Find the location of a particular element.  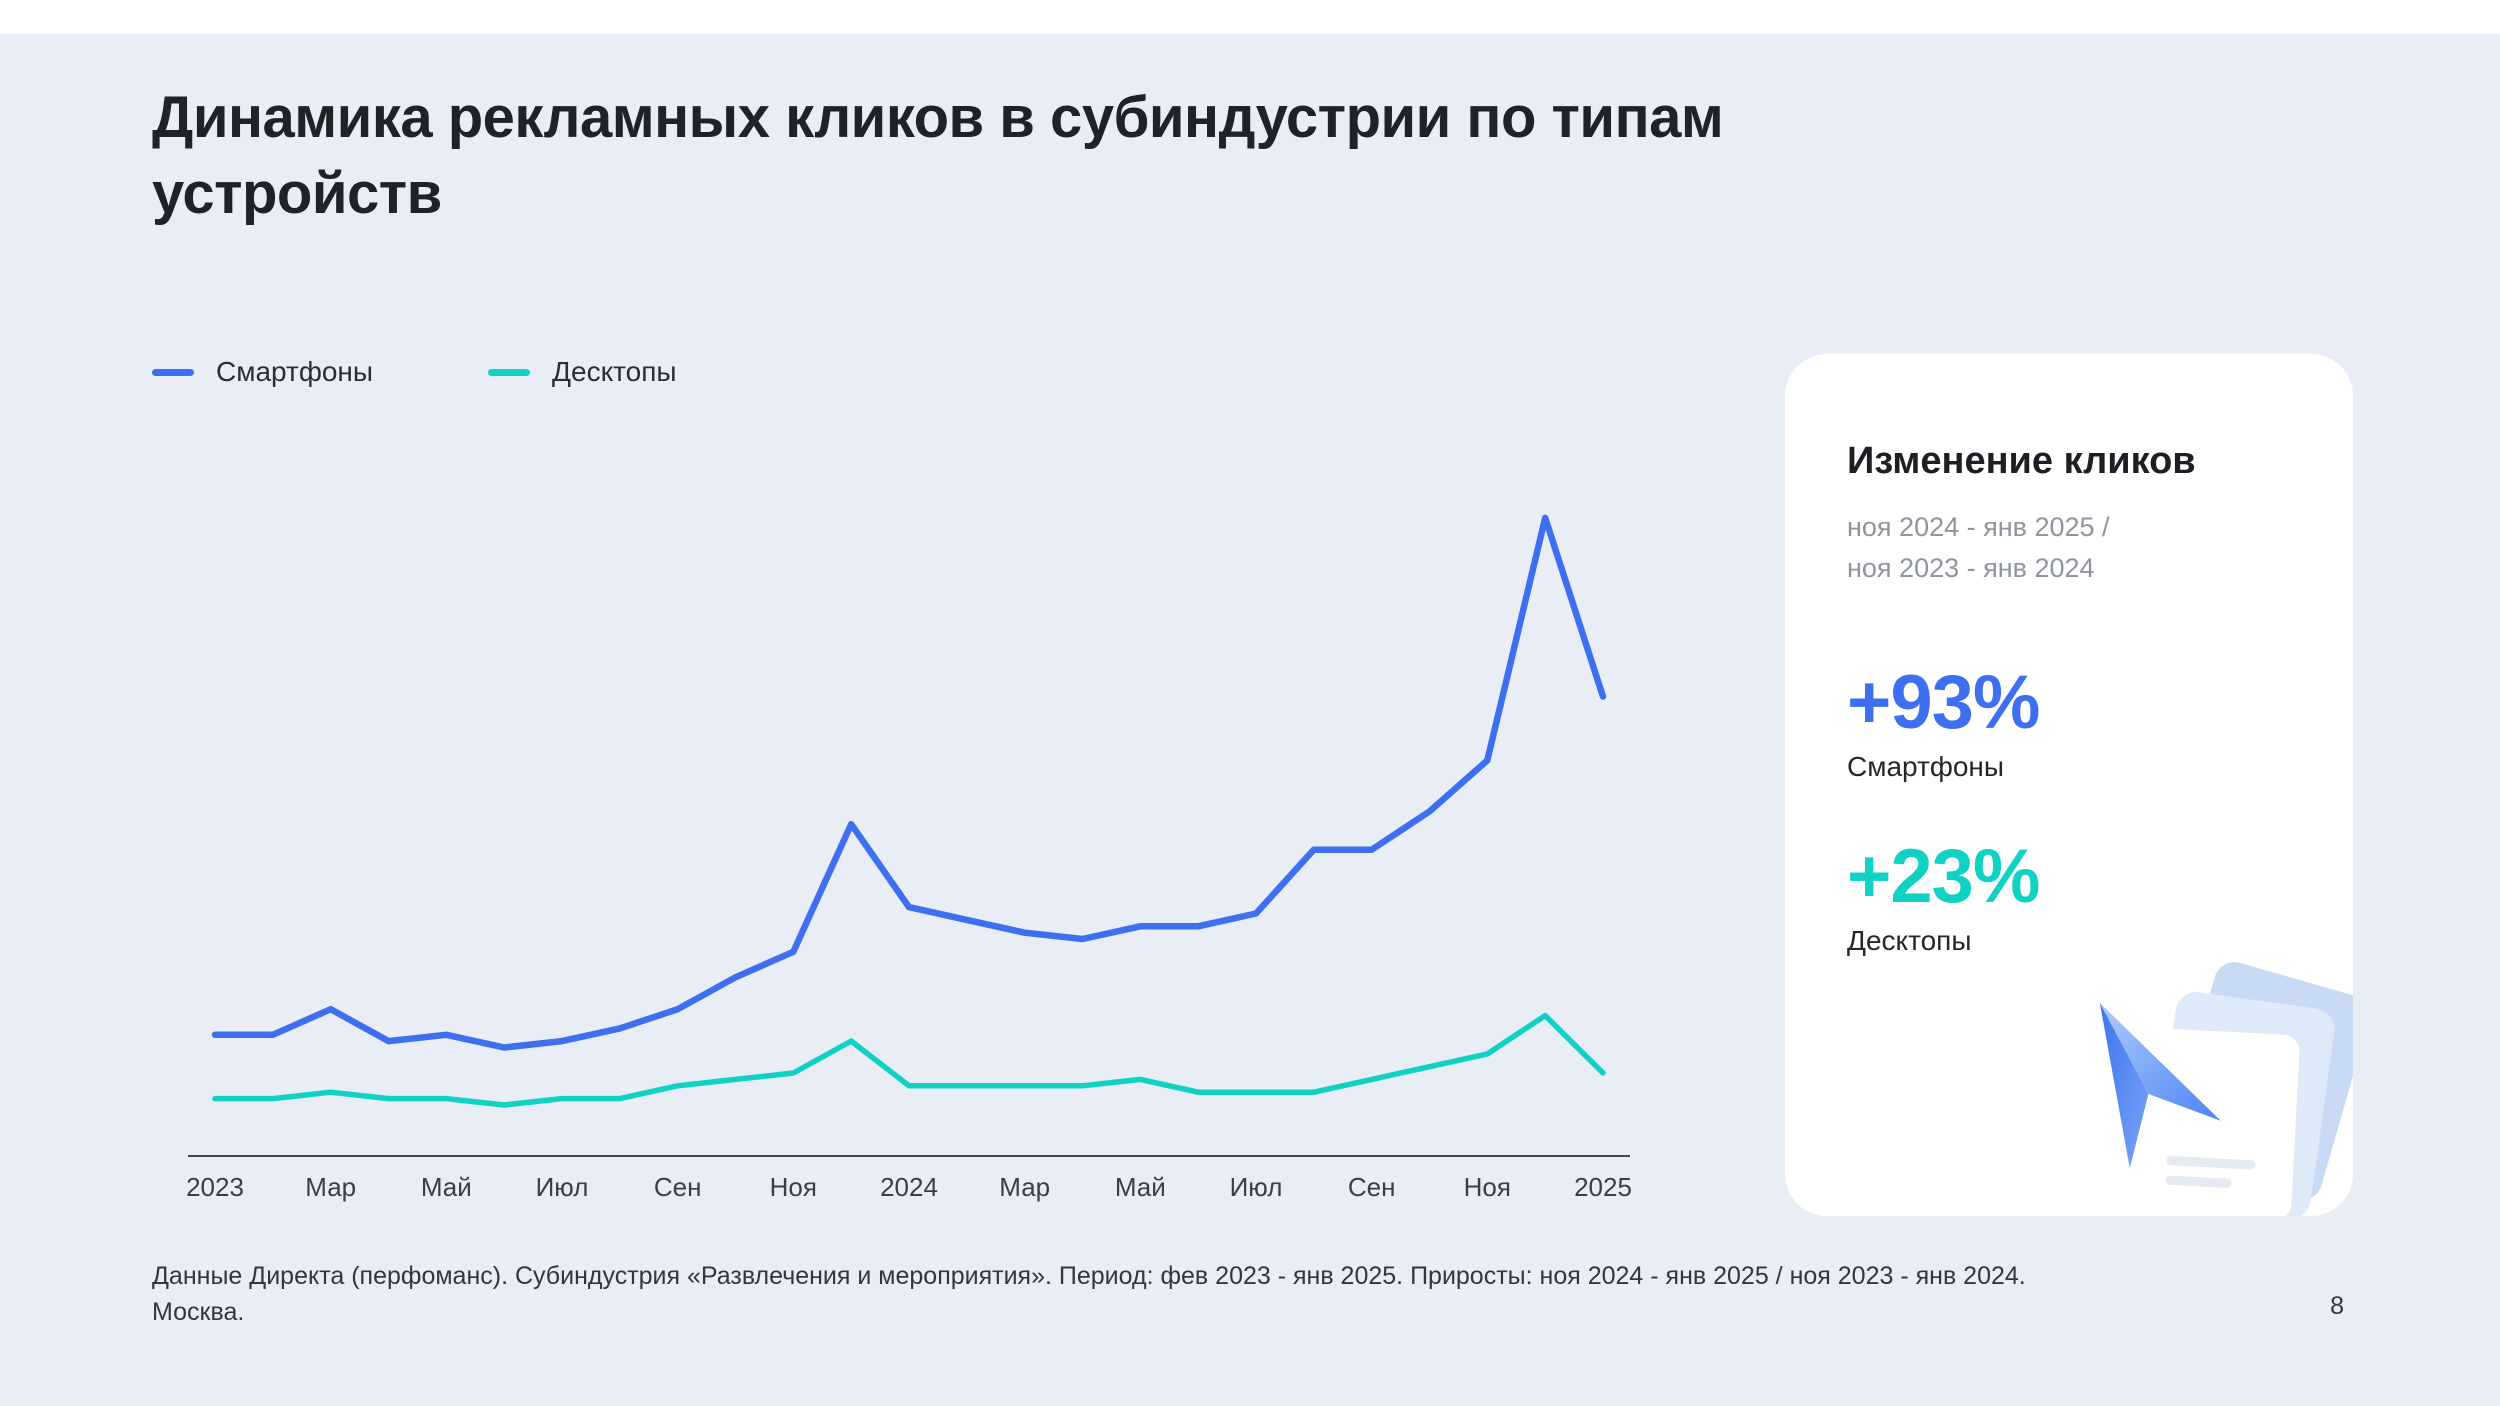

legend-swatch-desktops-icon is located at coordinates (509, 372).